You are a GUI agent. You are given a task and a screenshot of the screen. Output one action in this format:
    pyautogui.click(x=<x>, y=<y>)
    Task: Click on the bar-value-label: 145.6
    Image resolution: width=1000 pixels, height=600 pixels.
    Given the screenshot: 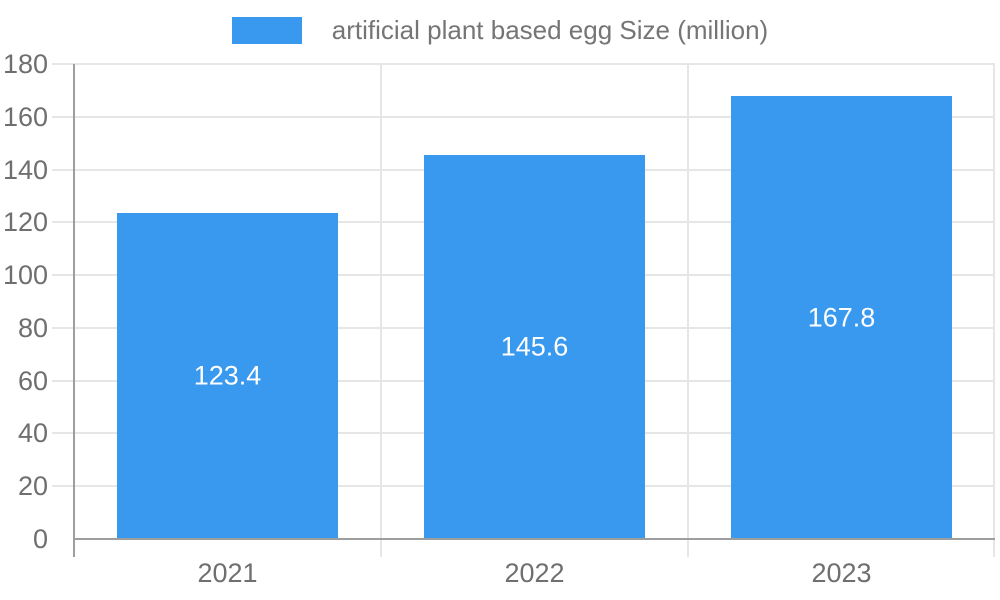 What is the action you would take?
    pyautogui.click(x=534, y=346)
    